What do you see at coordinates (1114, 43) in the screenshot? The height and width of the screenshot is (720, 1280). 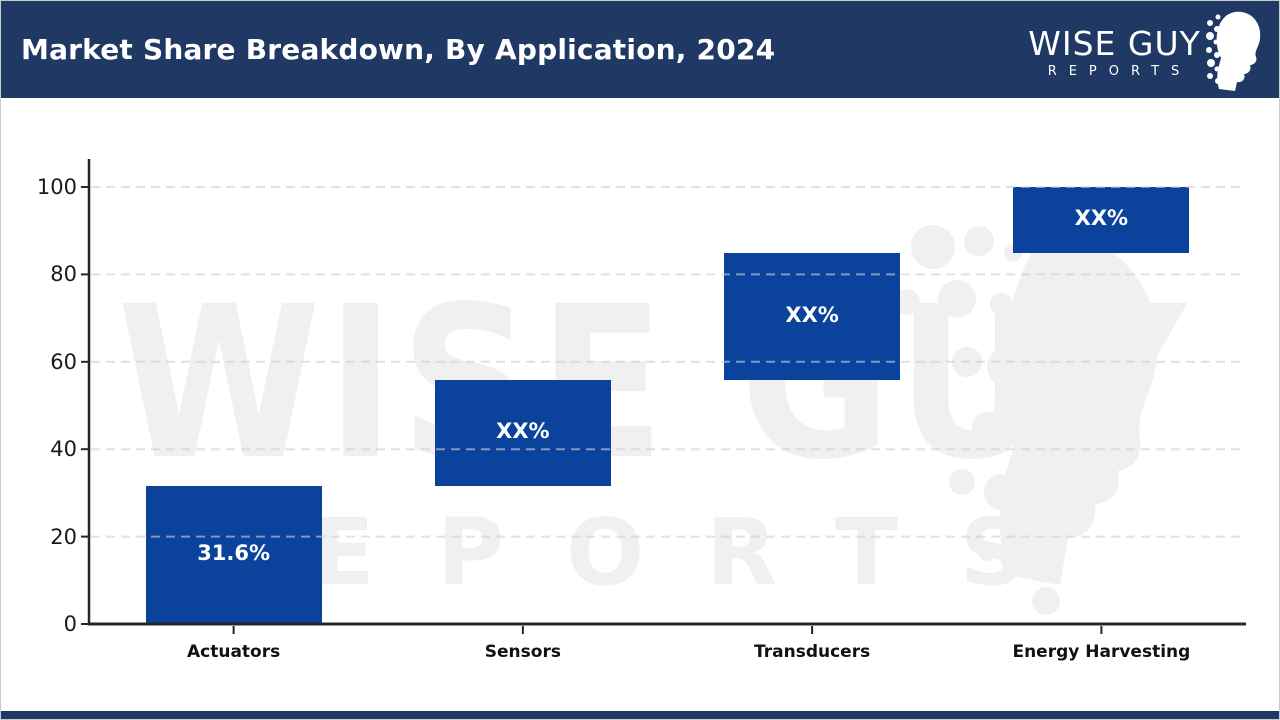 I see `logo-wordmark-line1: WISE GUY` at bounding box center [1114, 43].